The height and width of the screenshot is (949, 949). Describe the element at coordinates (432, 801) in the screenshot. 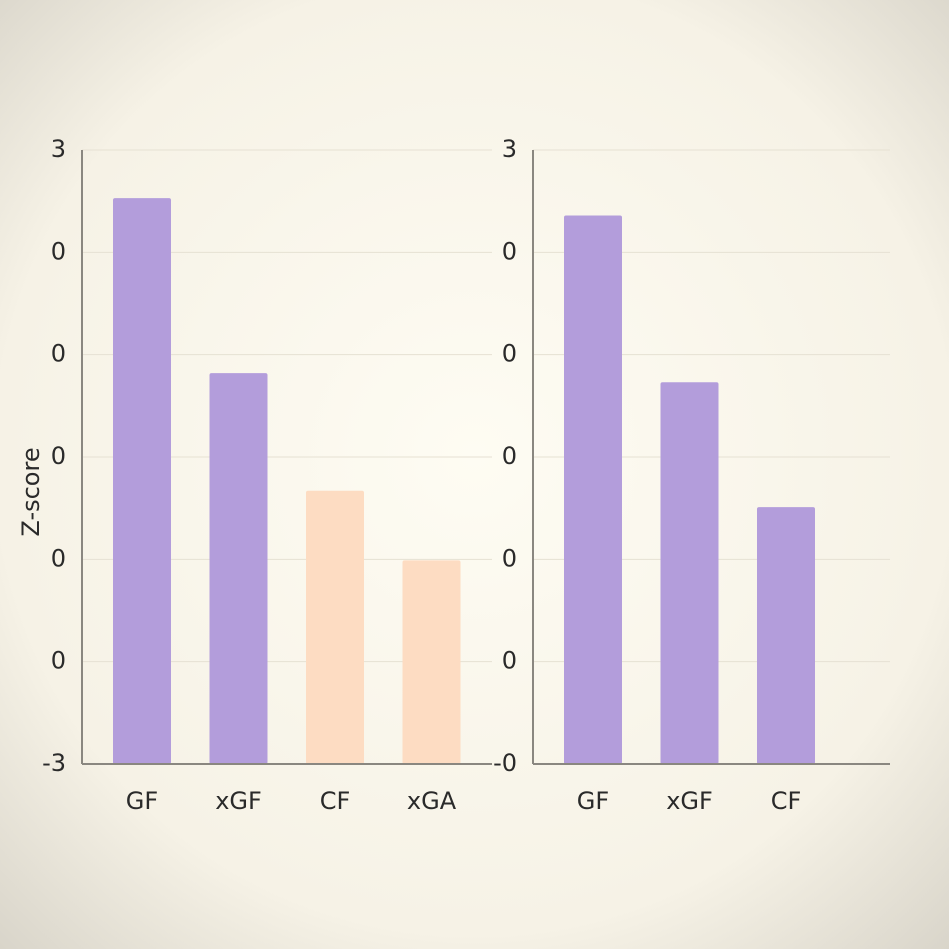

I see `x-tick-label: xGA` at that location.